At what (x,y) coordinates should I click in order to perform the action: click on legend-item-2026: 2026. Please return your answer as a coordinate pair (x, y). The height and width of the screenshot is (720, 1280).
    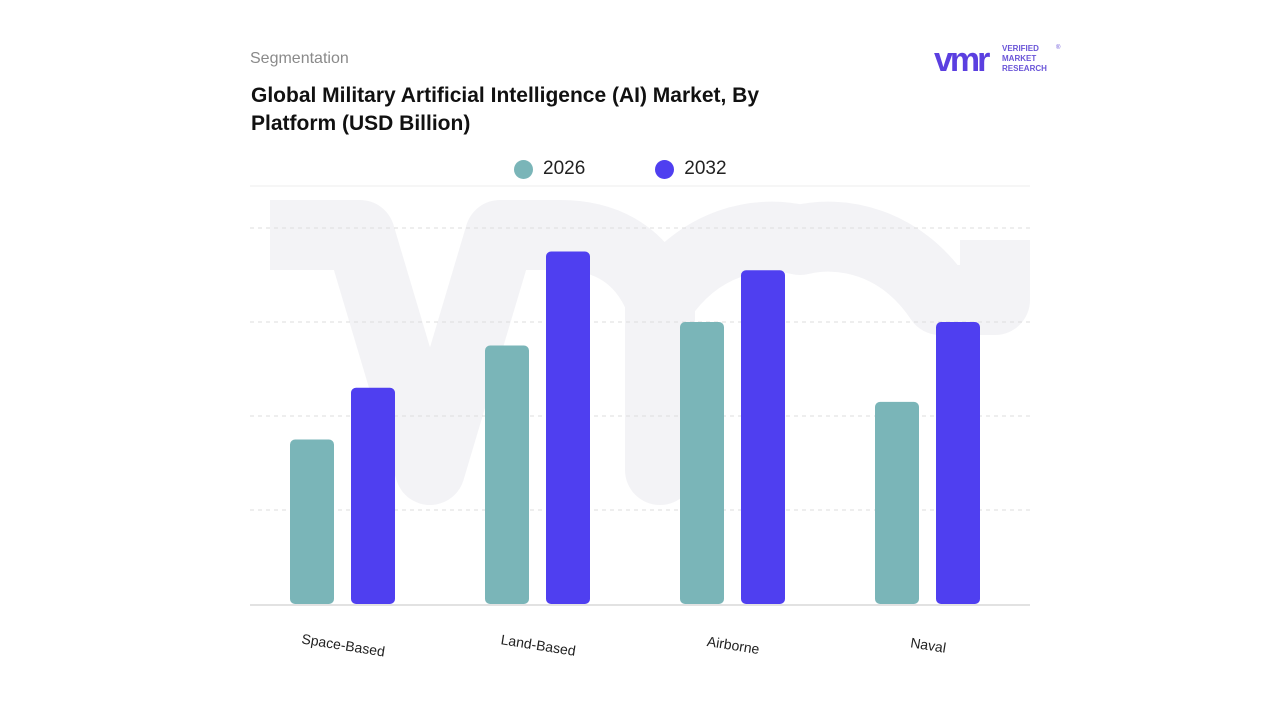
    Looking at the image, I should click on (549, 169).